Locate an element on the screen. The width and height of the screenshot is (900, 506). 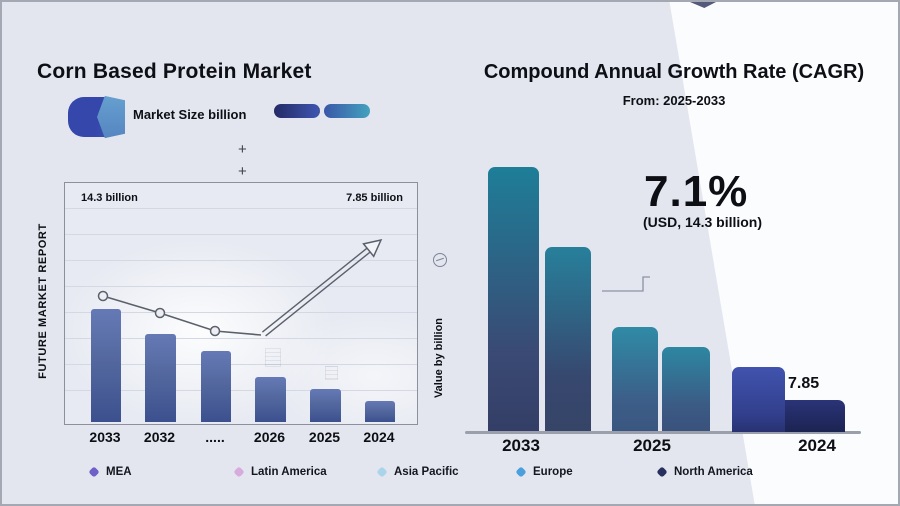
right-axis-year: 2025 is located at coordinates (652, 445).